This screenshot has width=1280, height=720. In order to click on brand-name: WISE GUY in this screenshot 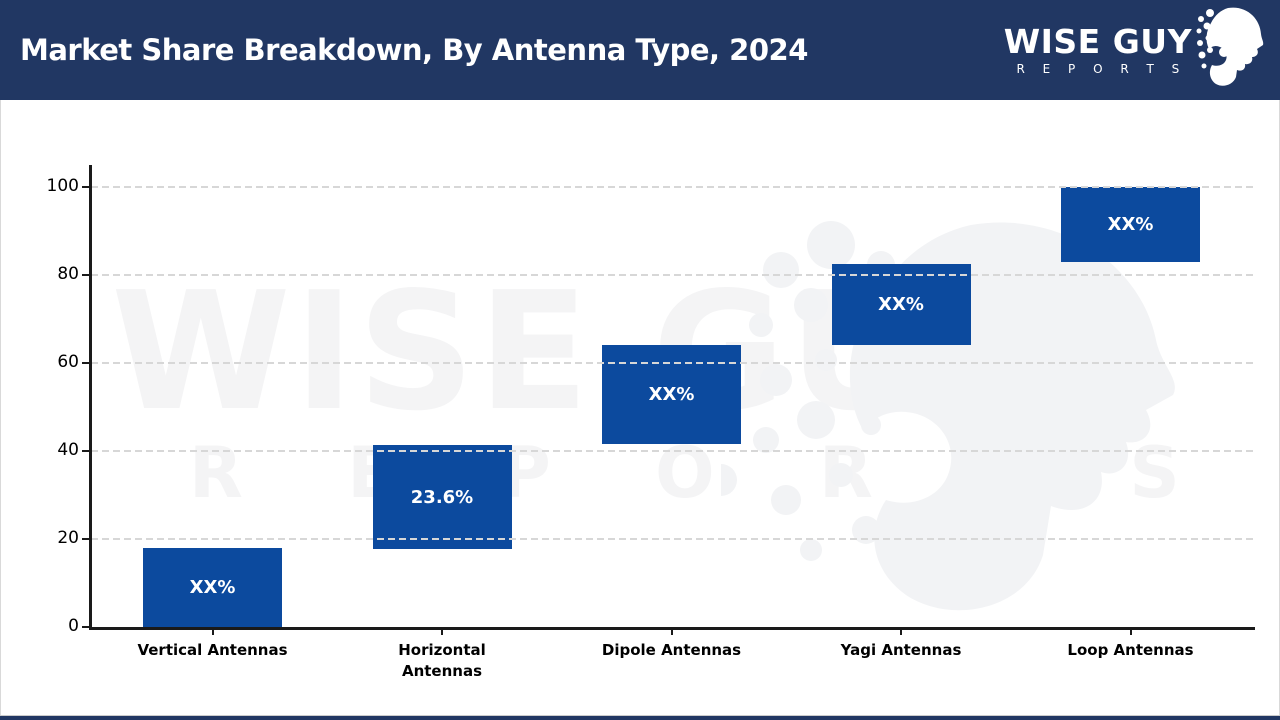, I will do `click(1097, 41)`.